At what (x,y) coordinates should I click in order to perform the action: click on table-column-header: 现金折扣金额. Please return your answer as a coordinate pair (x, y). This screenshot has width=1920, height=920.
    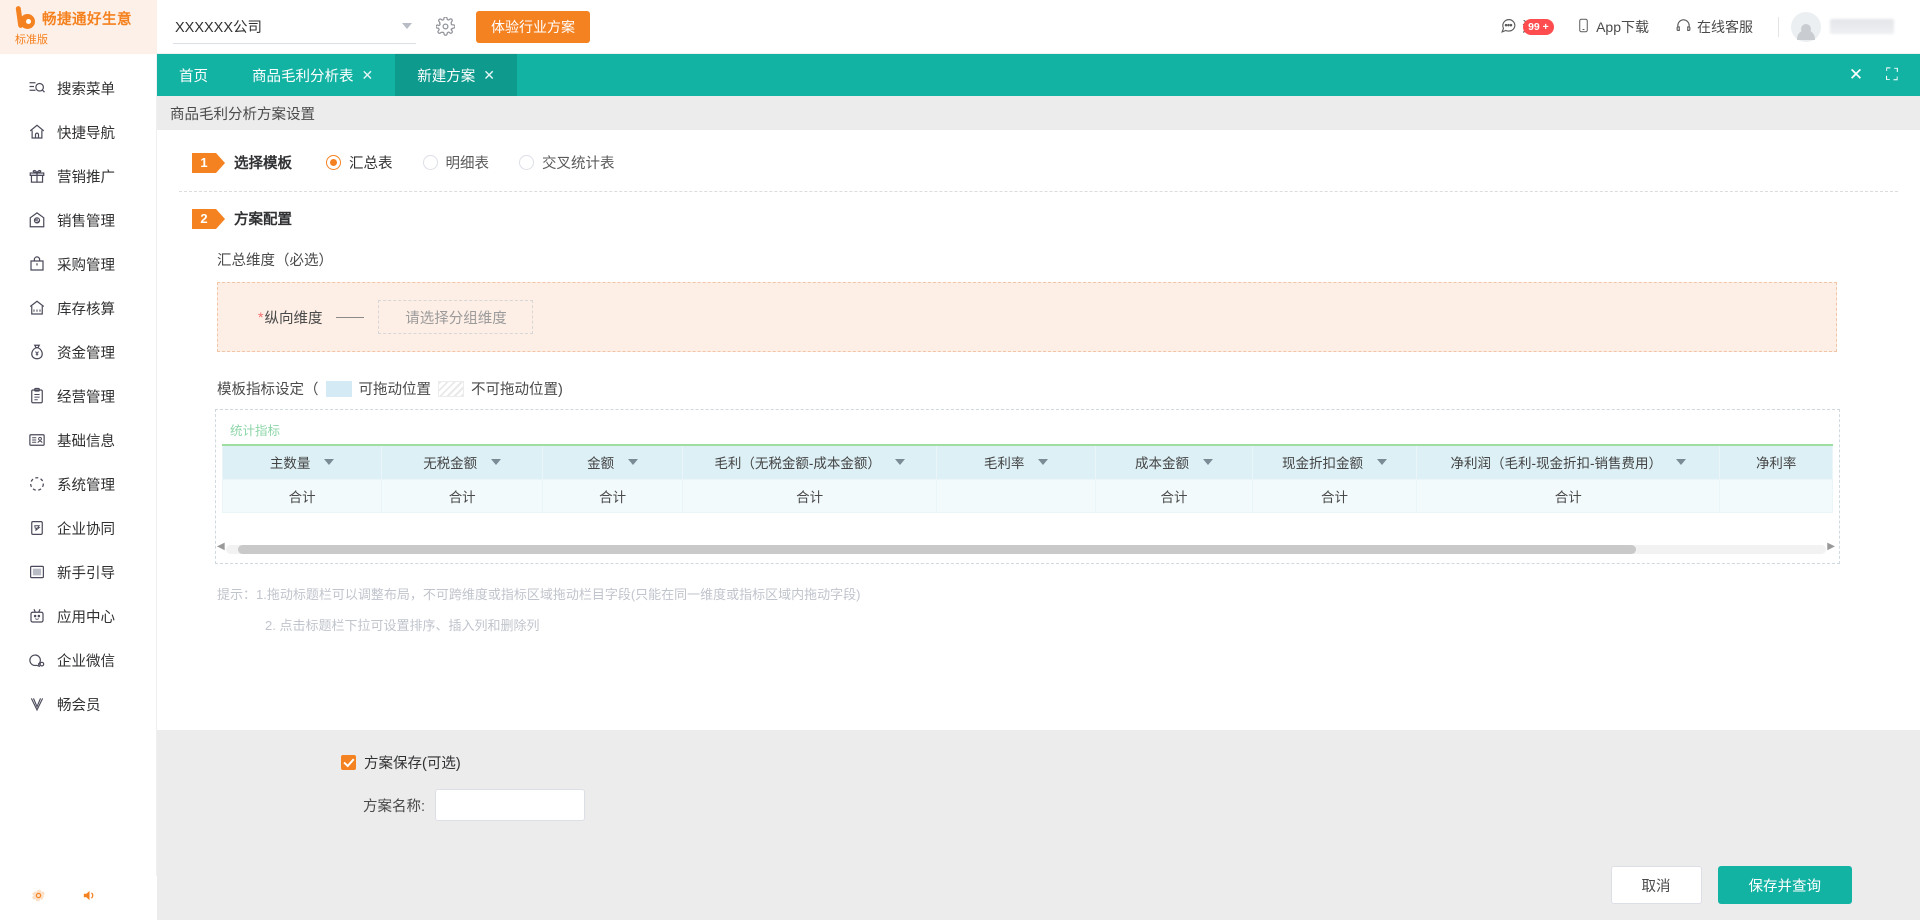
    Looking at the image, I should click on (1334, 462).